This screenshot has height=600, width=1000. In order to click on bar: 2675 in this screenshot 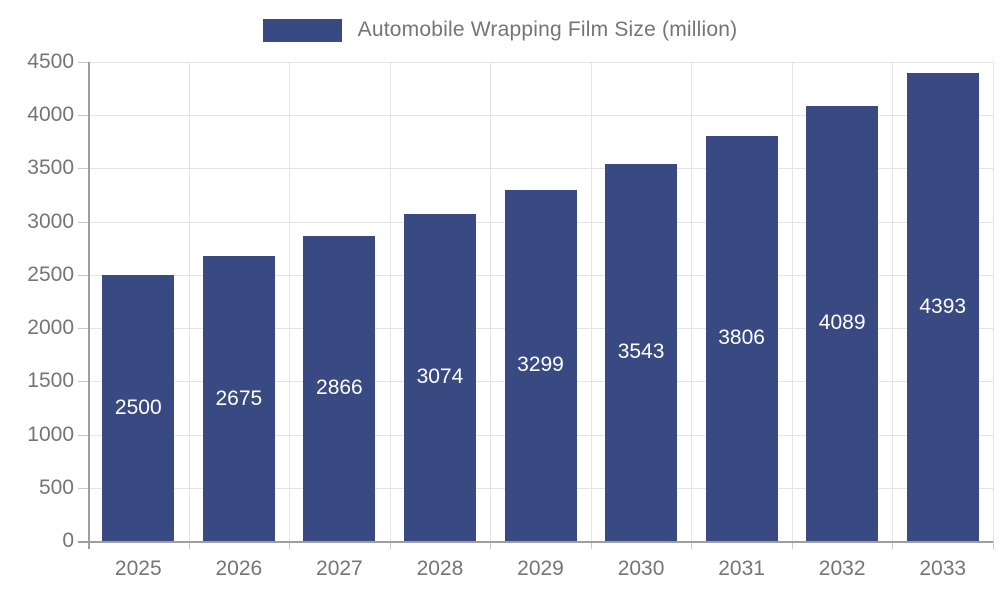, I will do `click(238, 398)`.